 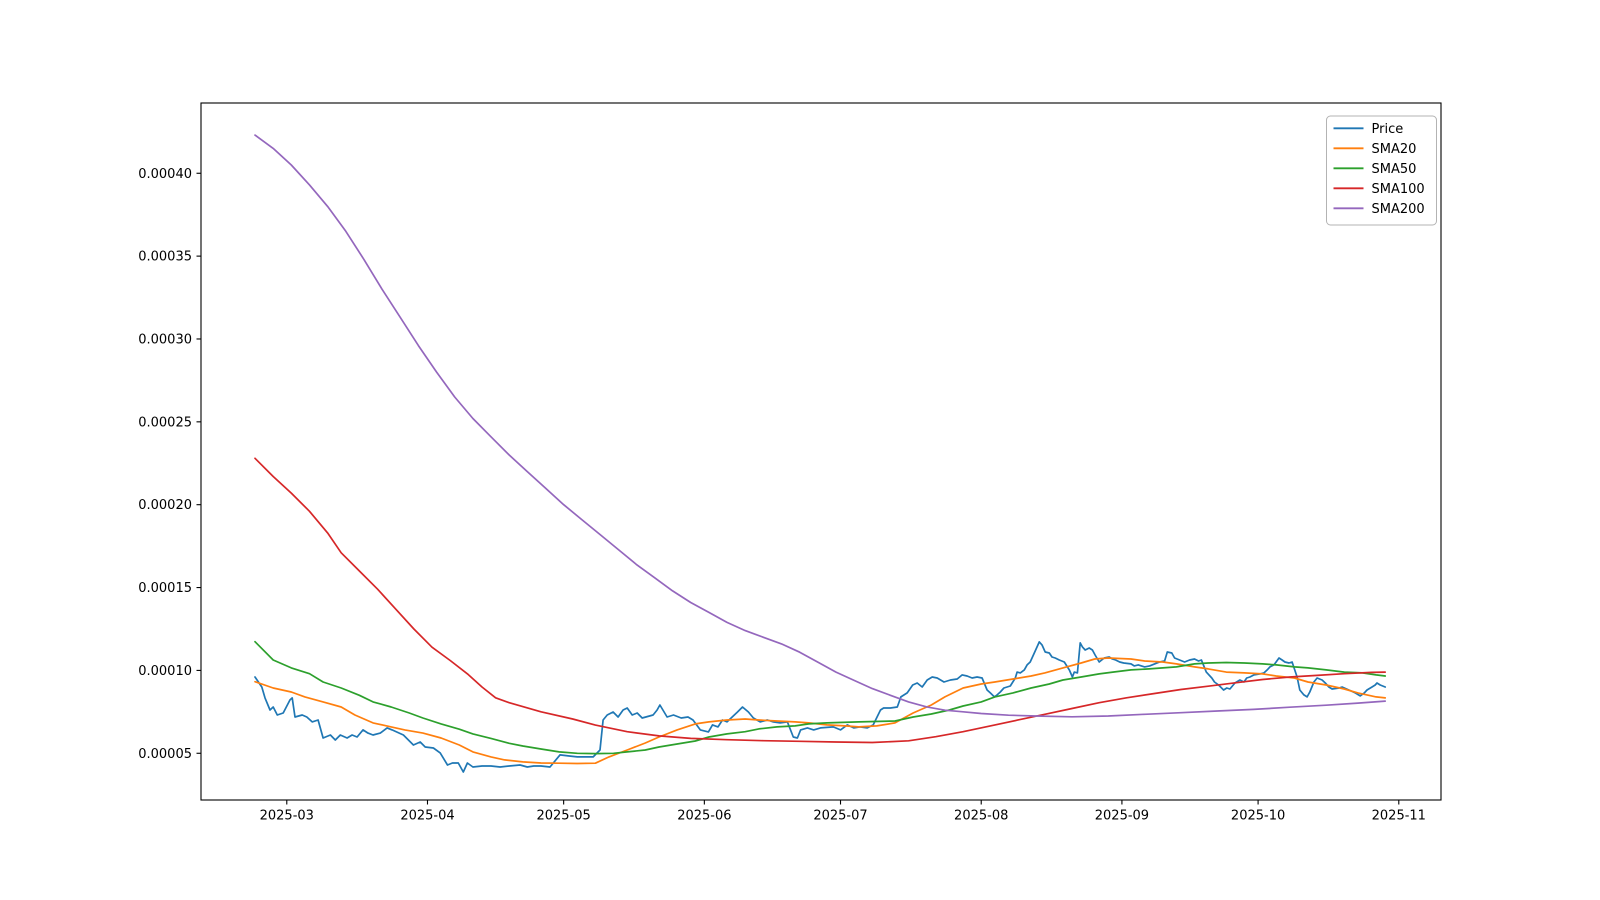 What do you see at coordinates (165, 339) in the screenshot?
I see `y-tick-label: 0.00030` at bounding box center [165, 339].